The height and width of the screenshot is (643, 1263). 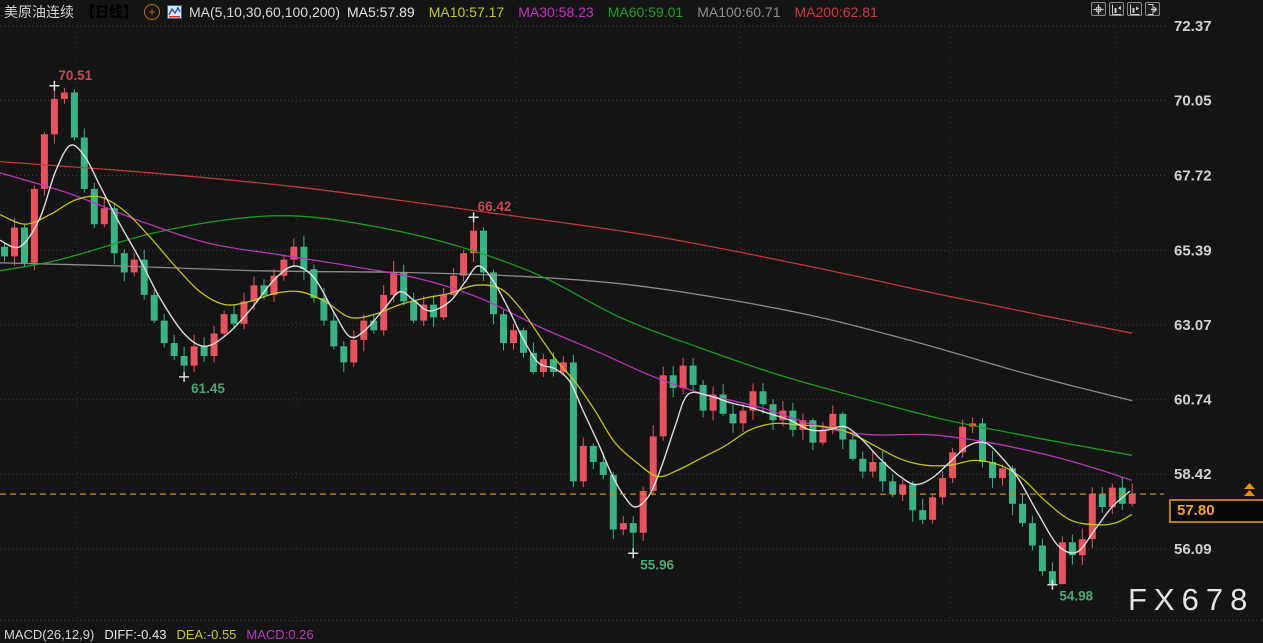 What do you see at coordinates (1216, 511) in the screenshot?
I see `current-price-label: 57.80` at bounding box center [1216, 511].